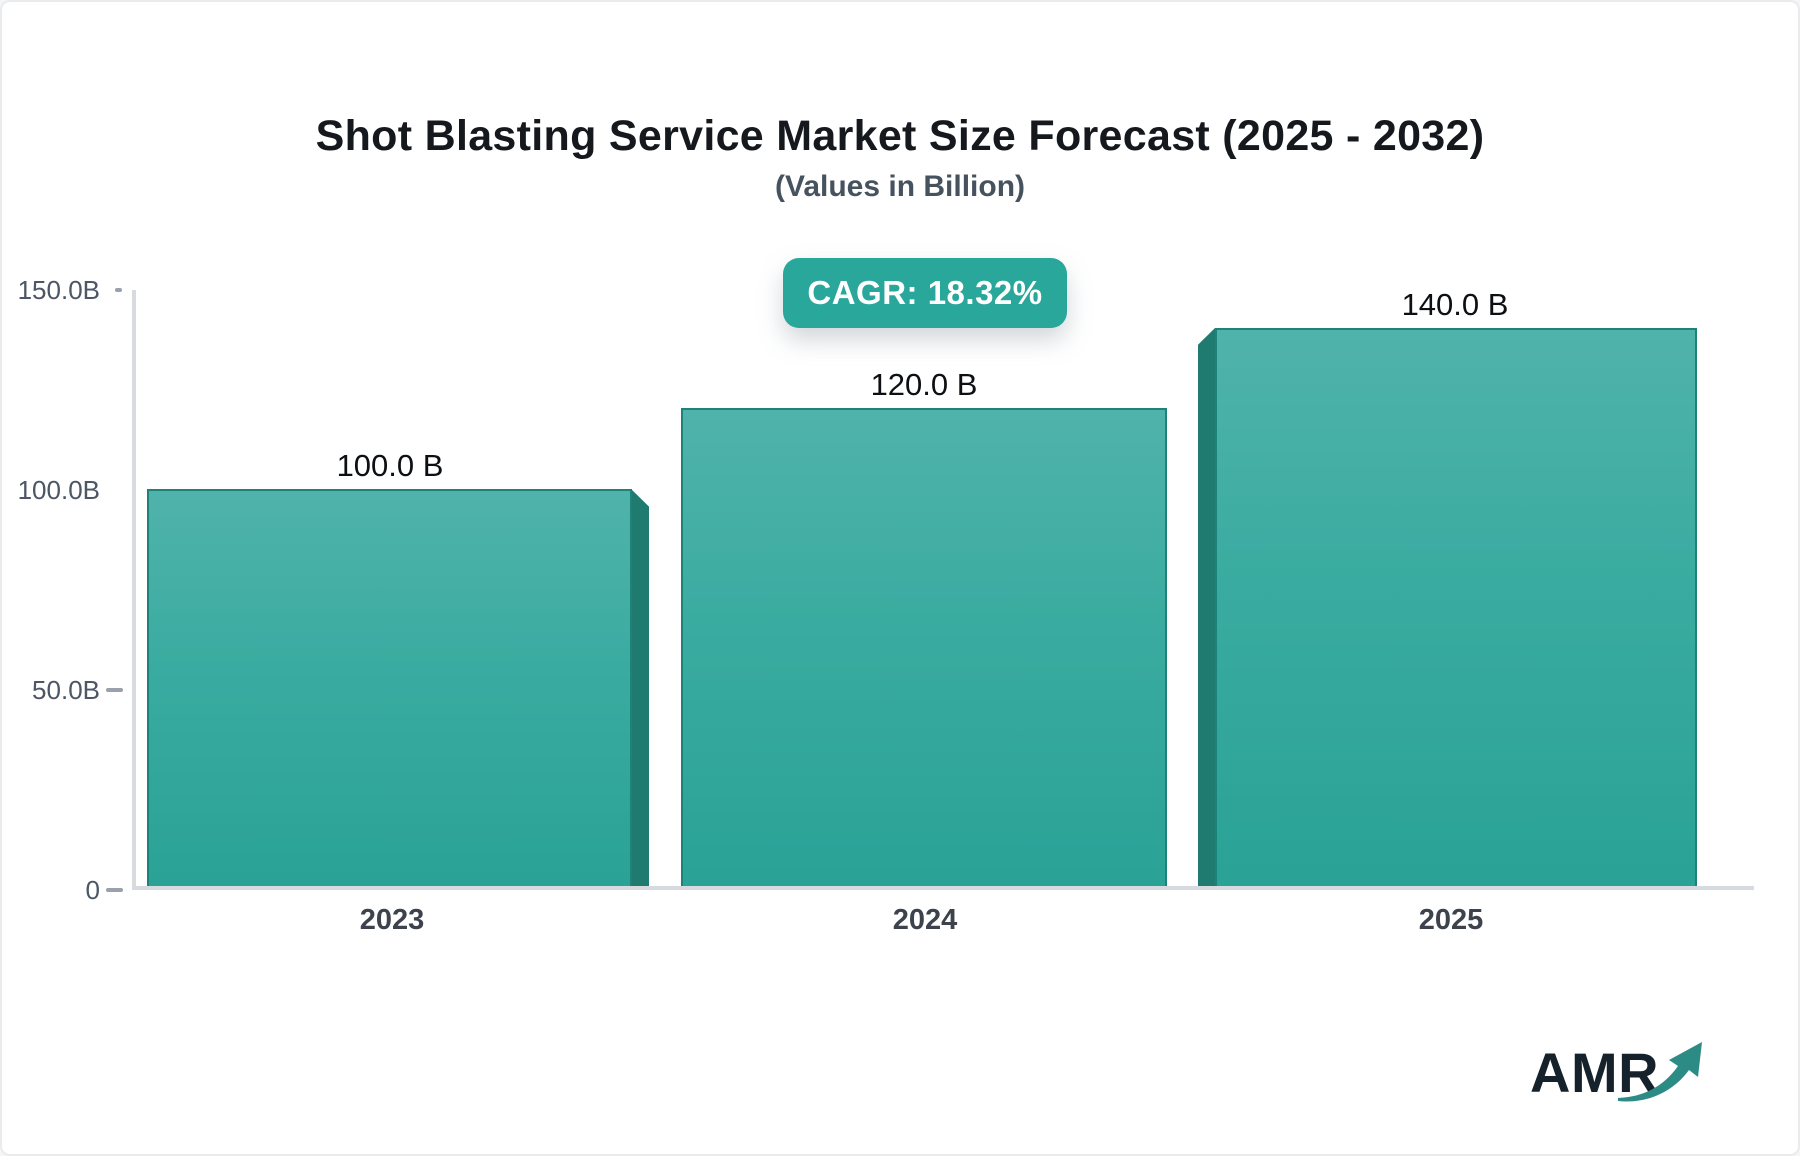  What do you see at coordinates (389, 687) in the screenshot?
I see `bar-2023` at bounding box center [389, 687].